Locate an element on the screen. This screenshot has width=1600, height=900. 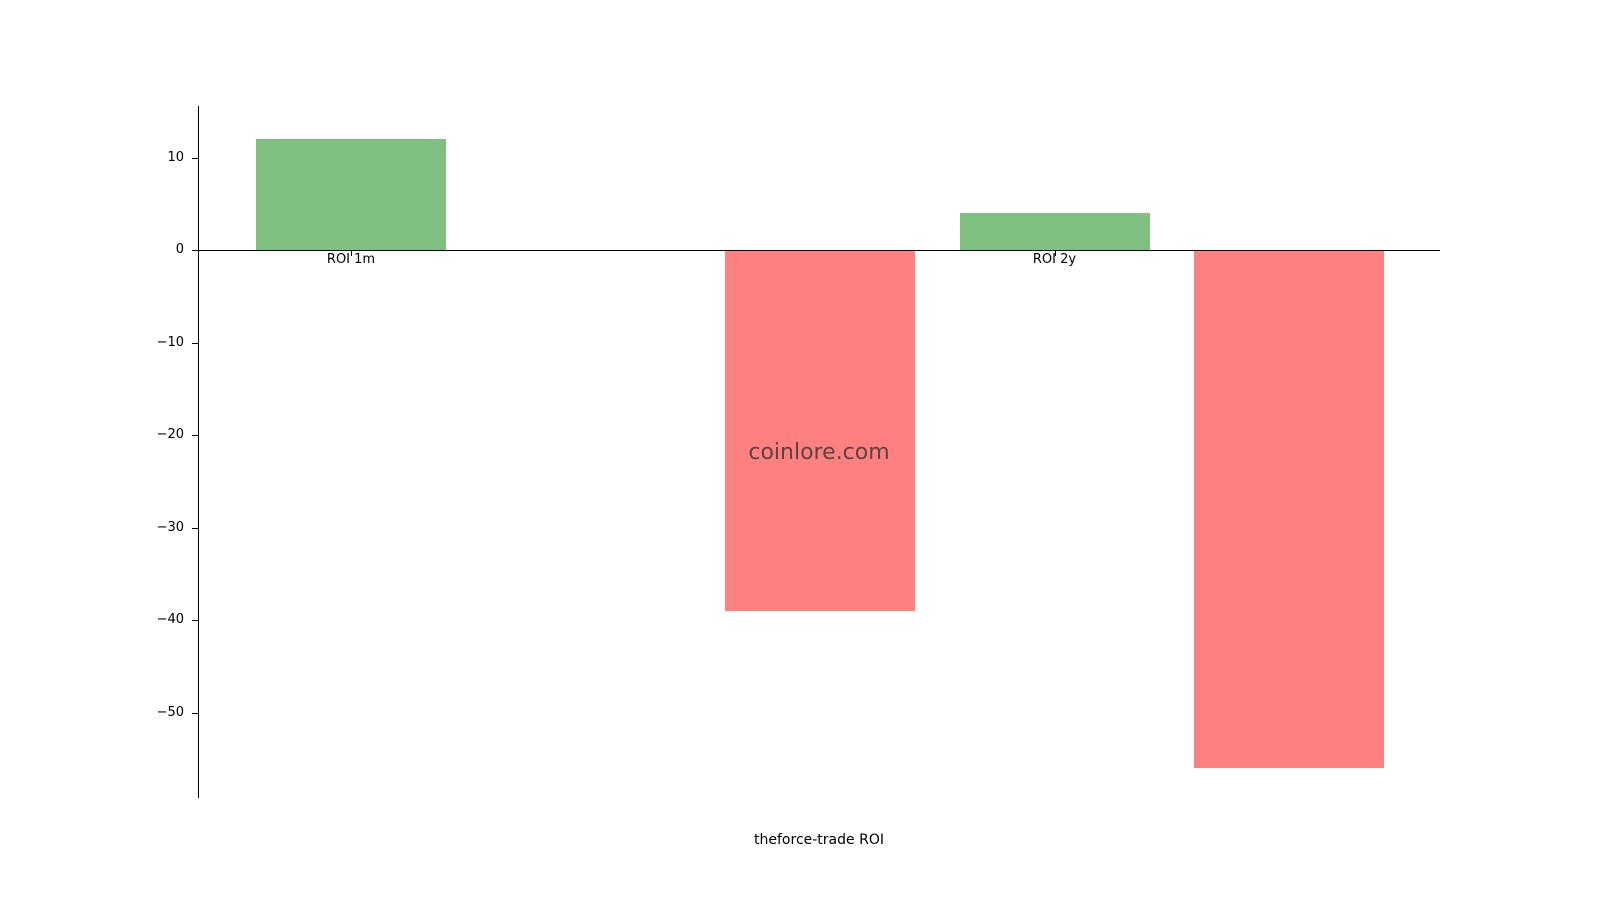
x-tick-label: ROI 2y is located at coordinates (1054, 259).